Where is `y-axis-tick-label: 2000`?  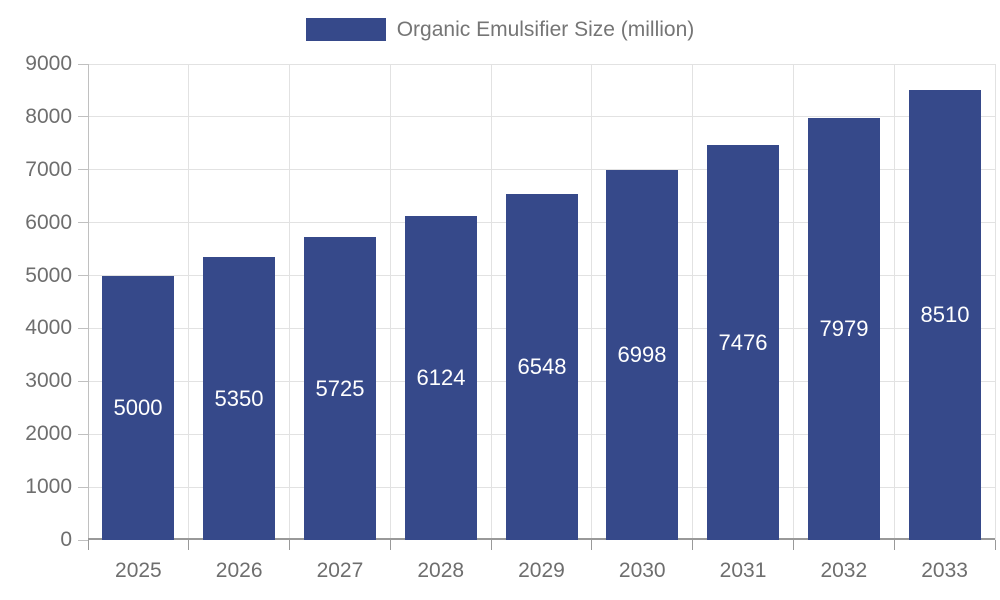
y-axis-tick-label: 2000 is located at coordinates (48, 434).